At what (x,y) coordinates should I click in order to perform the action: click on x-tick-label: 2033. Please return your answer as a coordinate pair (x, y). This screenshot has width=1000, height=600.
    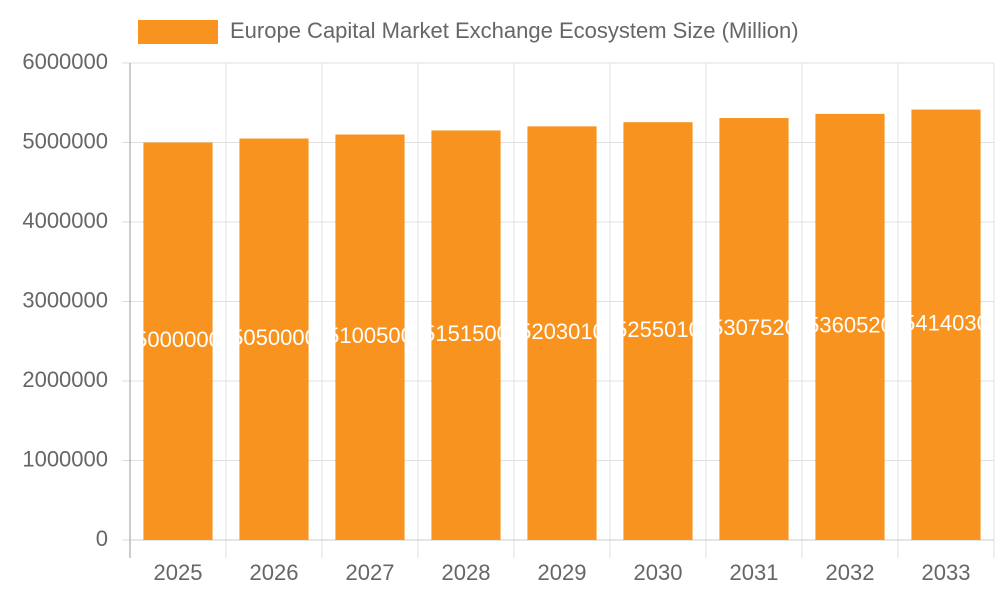
    Looking at the image, I should click on (946, 572).